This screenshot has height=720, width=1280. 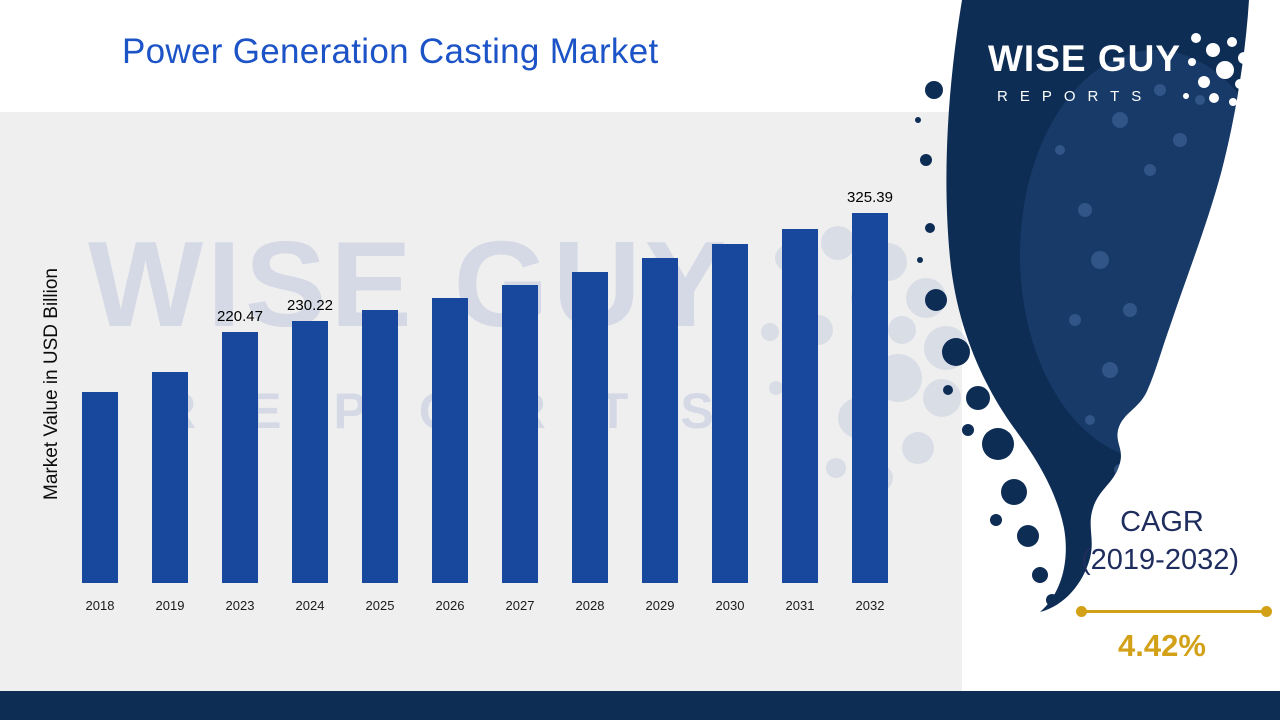 I want to click on bar-2023, so click(x=240, y=457).